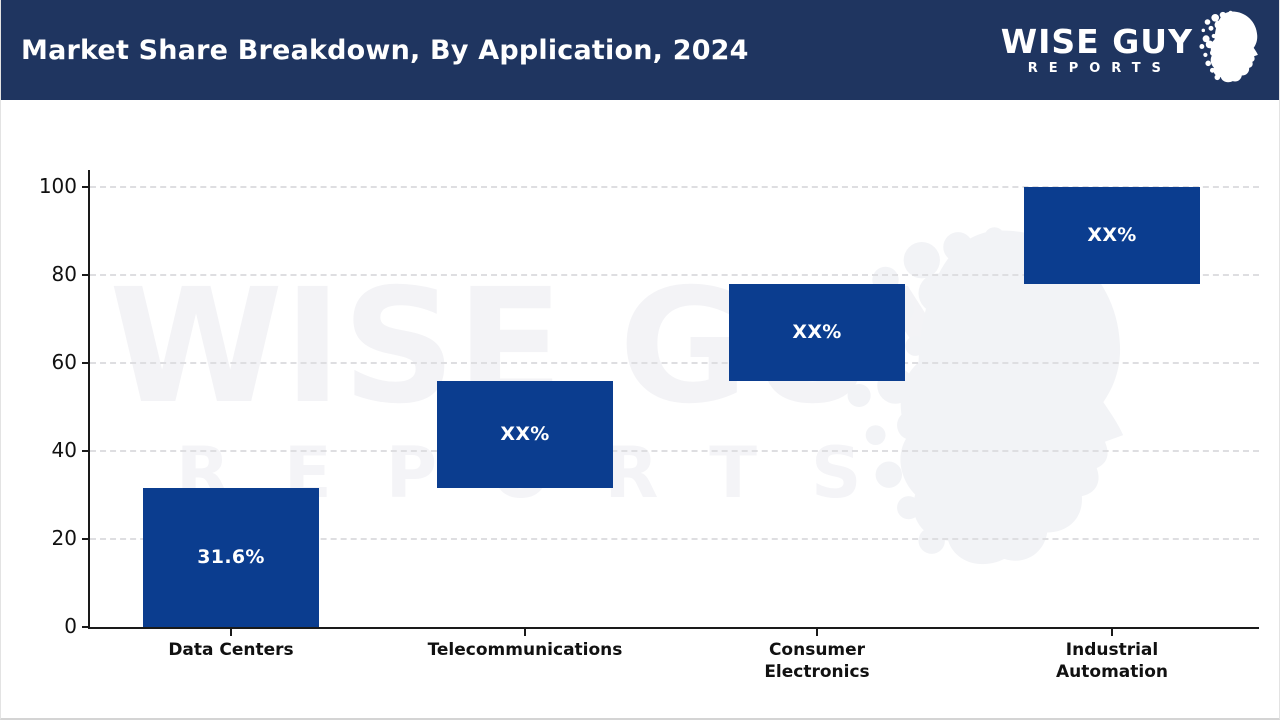 The width and height of the screenshot is (1280, 720). Describe the element at coordinates (64, 274) in the screenshot. I see `y-tick-label-80: 80` at that location.